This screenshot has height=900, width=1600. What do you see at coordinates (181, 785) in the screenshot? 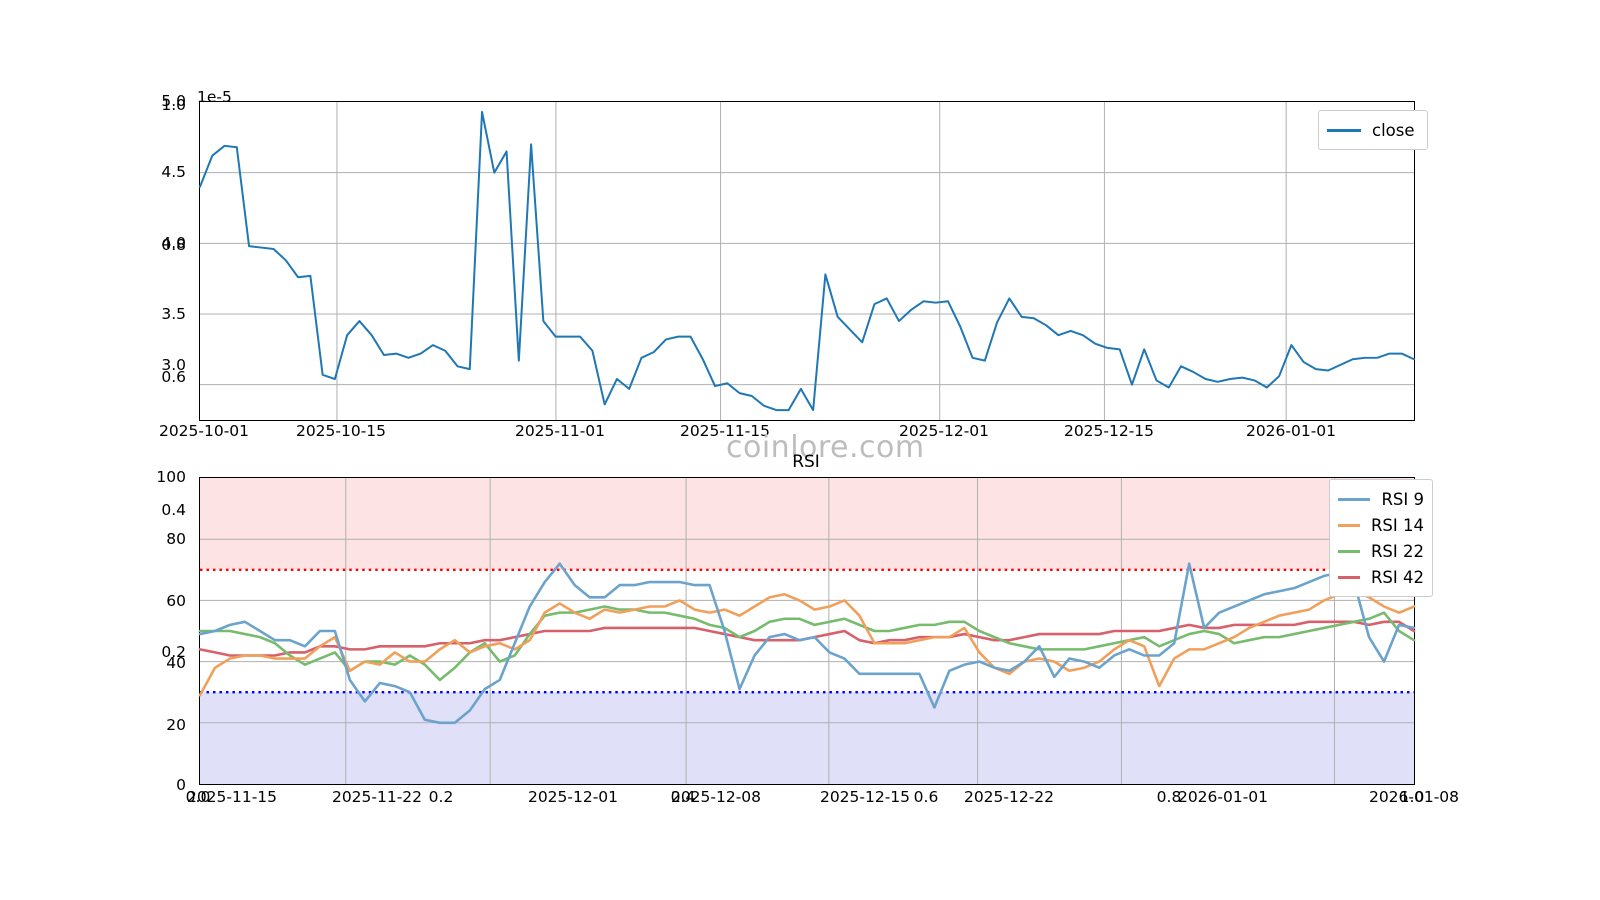
I see `rsi-y-tick-label: 0` at bounding box center [181, 785].